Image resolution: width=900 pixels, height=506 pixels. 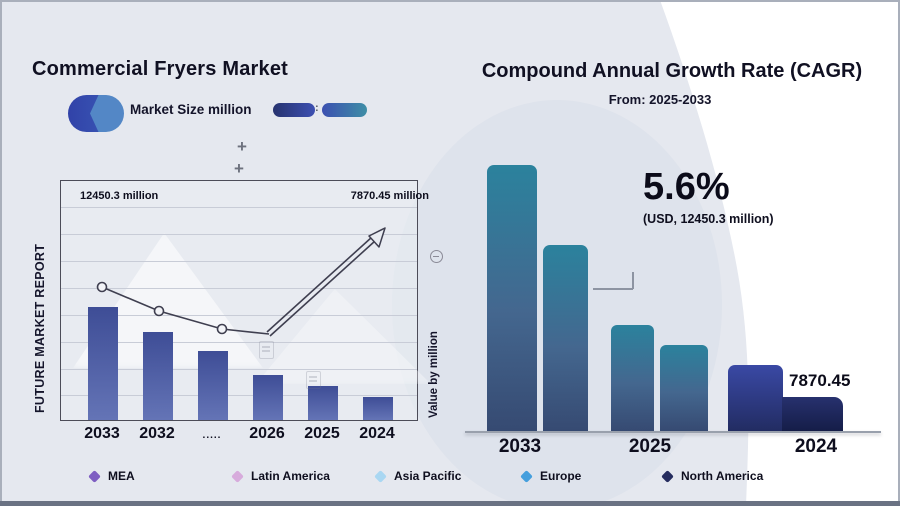 What do you see at coordinates (686, 187) in the screenshot?
I see `cagr-value: 5.6%` at bounding box center [686, 187].